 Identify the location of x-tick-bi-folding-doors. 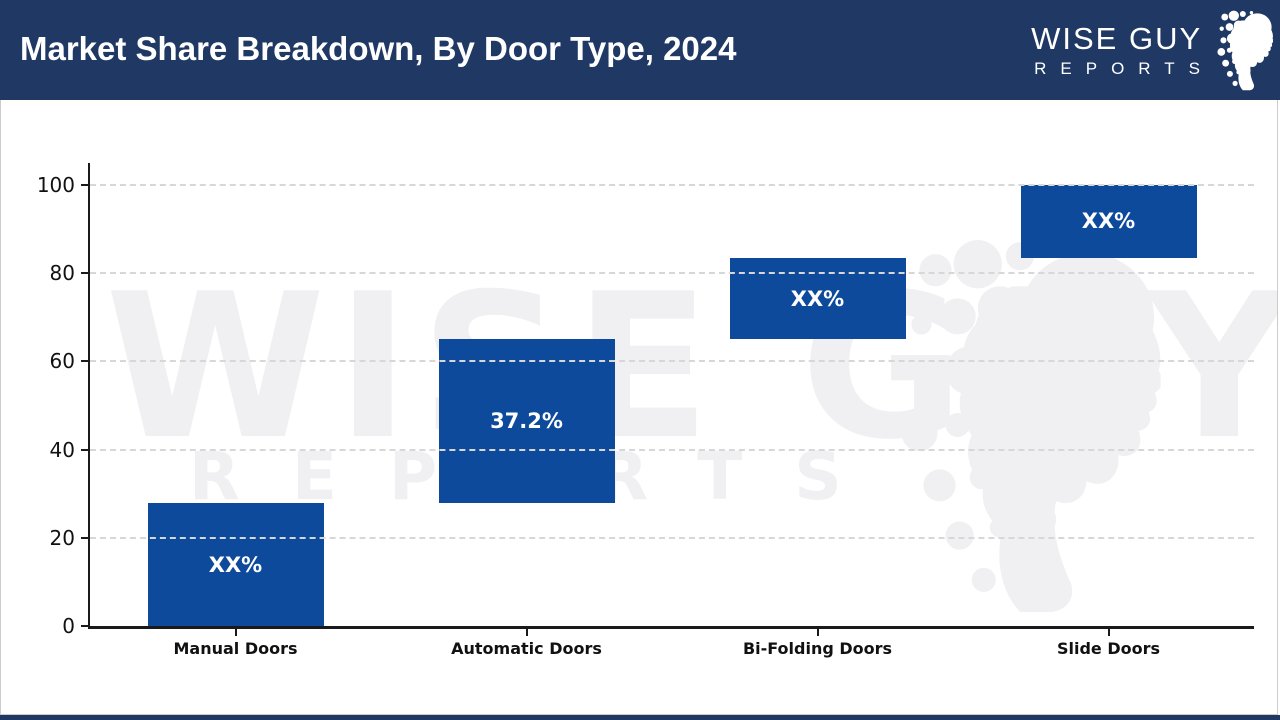
(817, 632).